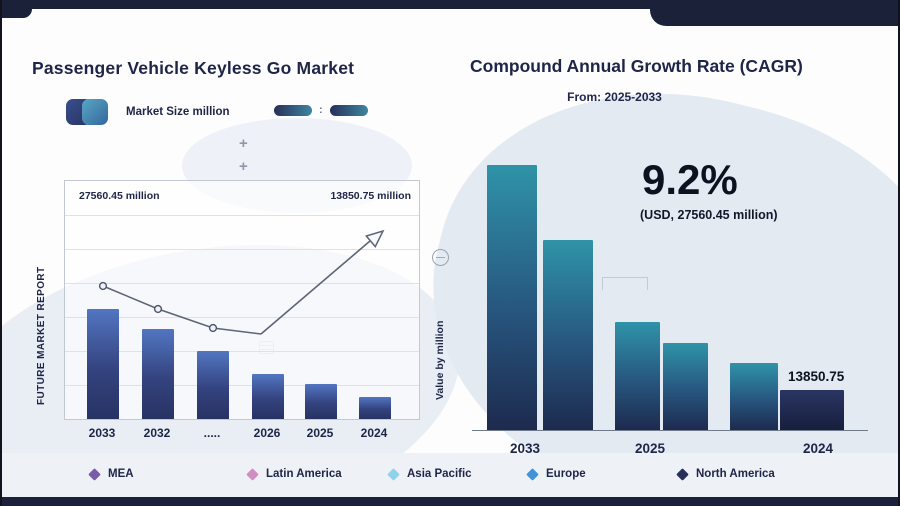 The height and width of the screenshot is (506, 900). I want to click on legend-item-north-america: North America, so click(725, 474).